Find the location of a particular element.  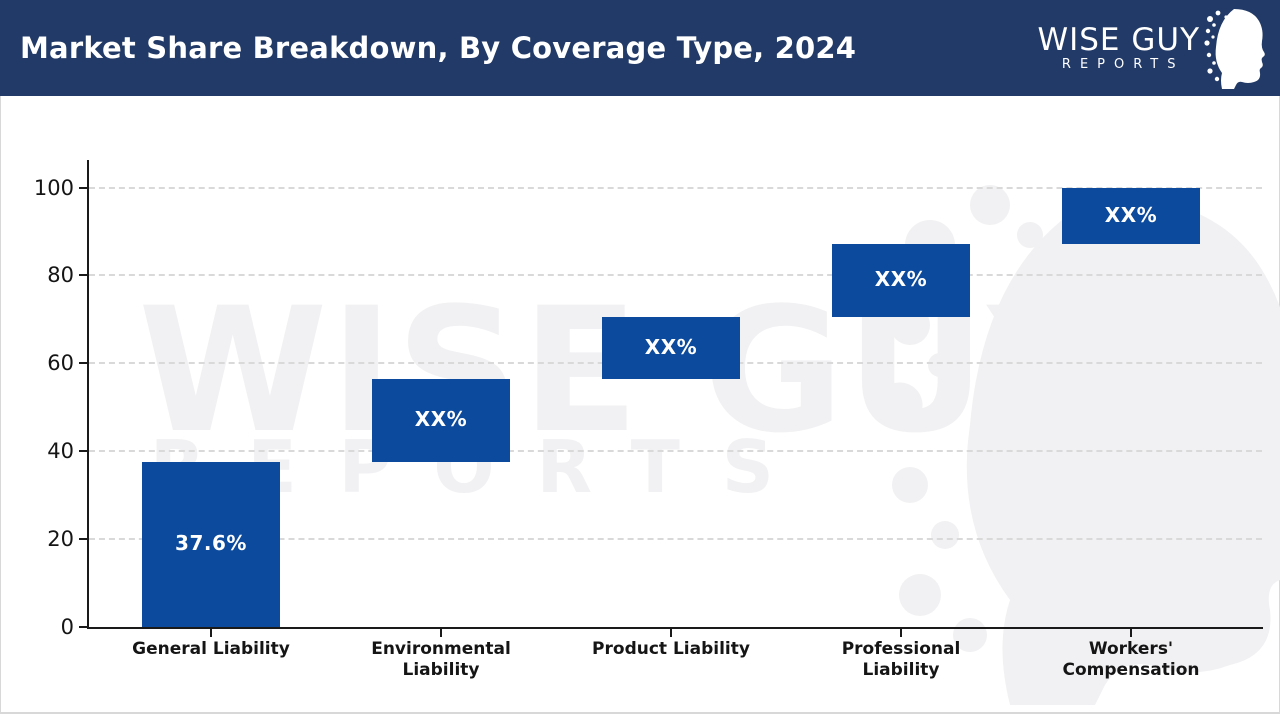

y-tick-label-20: 20 is located at coordinates (60, 539).